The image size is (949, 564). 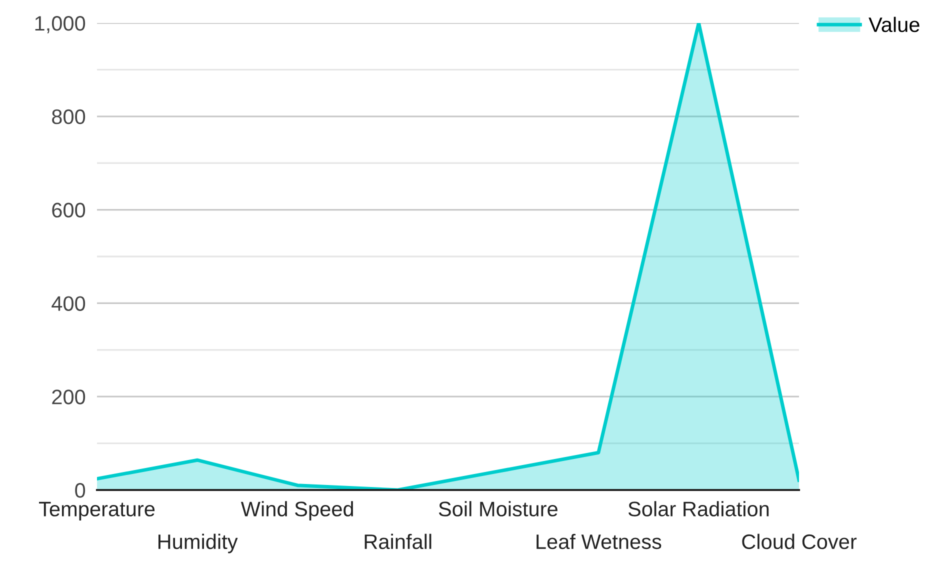 I want to click on x-tick-label: Temperature, so click(x=97, y=511).